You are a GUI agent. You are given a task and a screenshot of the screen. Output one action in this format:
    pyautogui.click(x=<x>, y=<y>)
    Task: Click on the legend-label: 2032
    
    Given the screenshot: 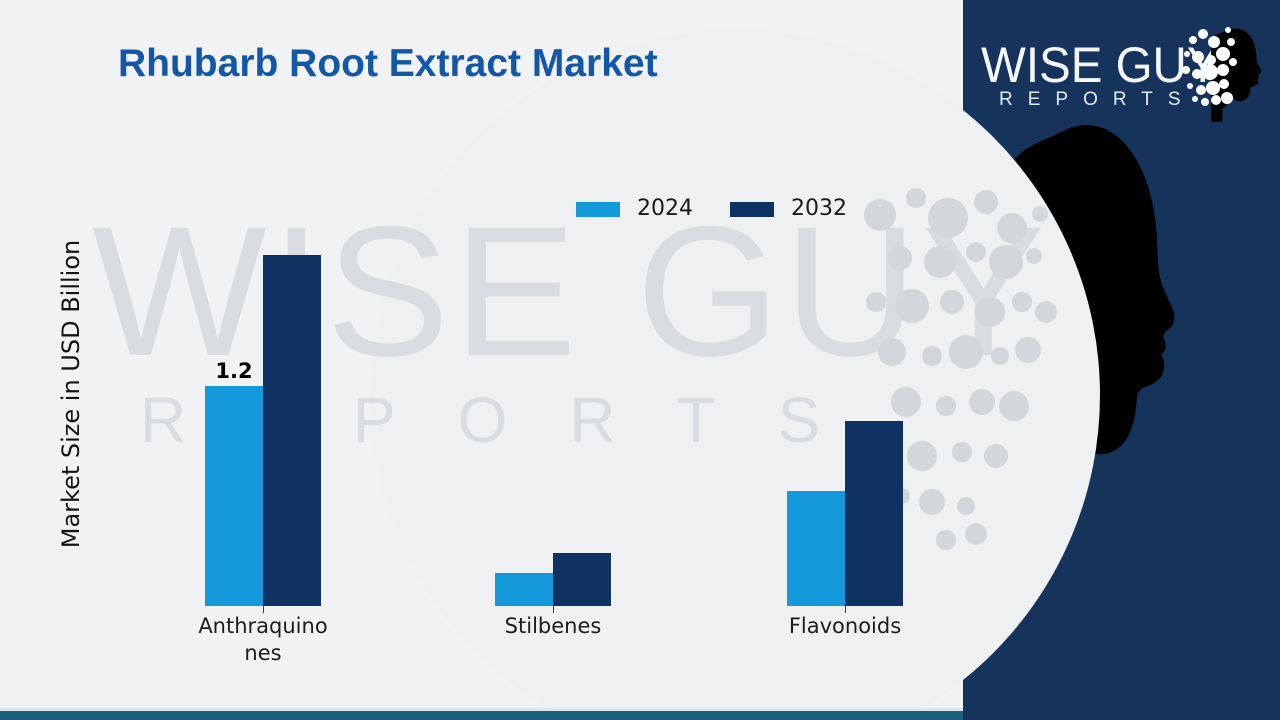 What is the action you would take?
    pyautogui.click(x=819, y=208)
    